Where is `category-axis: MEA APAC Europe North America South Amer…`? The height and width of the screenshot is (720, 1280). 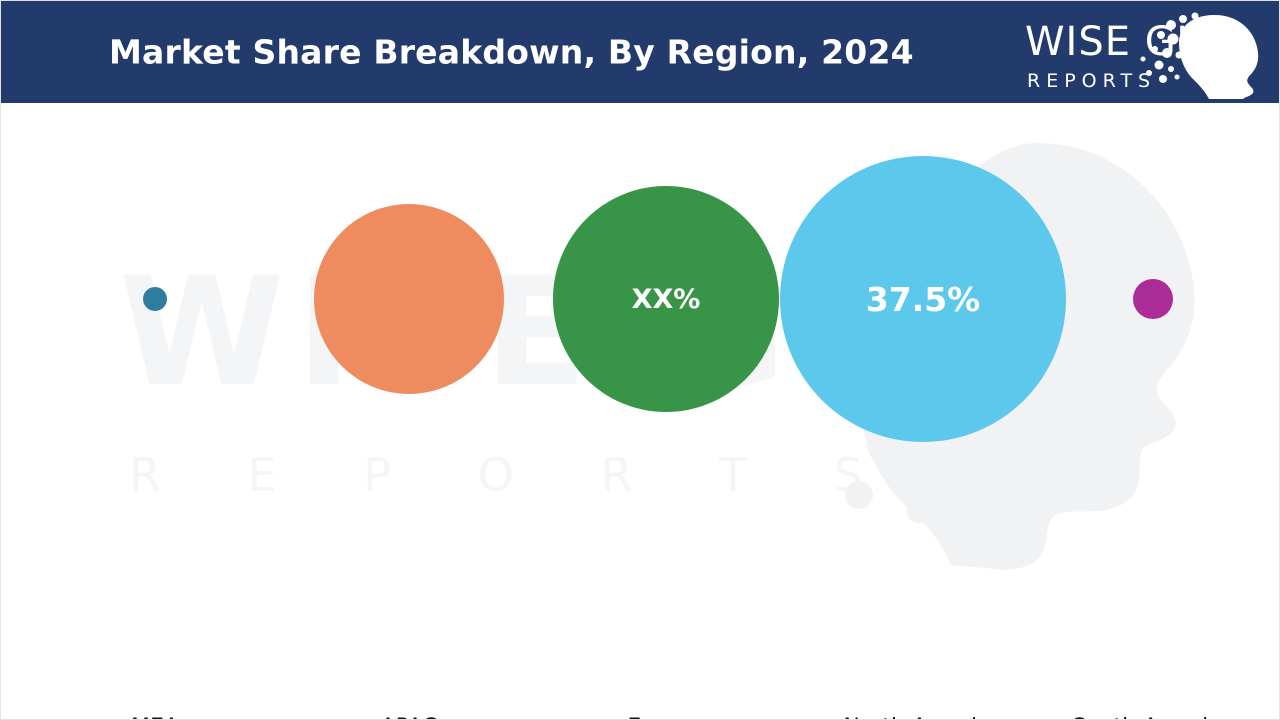
category-axis: MEA APAC Europe North America South Amer… is located at coordinates (640, 717).